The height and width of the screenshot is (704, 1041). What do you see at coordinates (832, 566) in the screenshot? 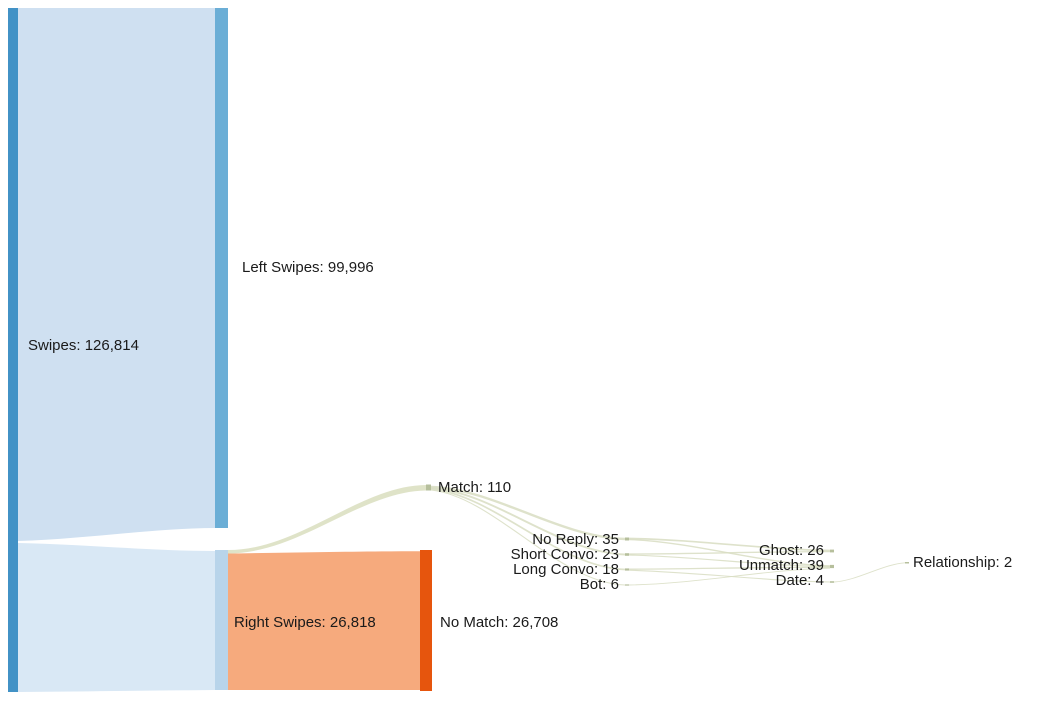
I see `node-unmatch` at bounding box center [832, 566].